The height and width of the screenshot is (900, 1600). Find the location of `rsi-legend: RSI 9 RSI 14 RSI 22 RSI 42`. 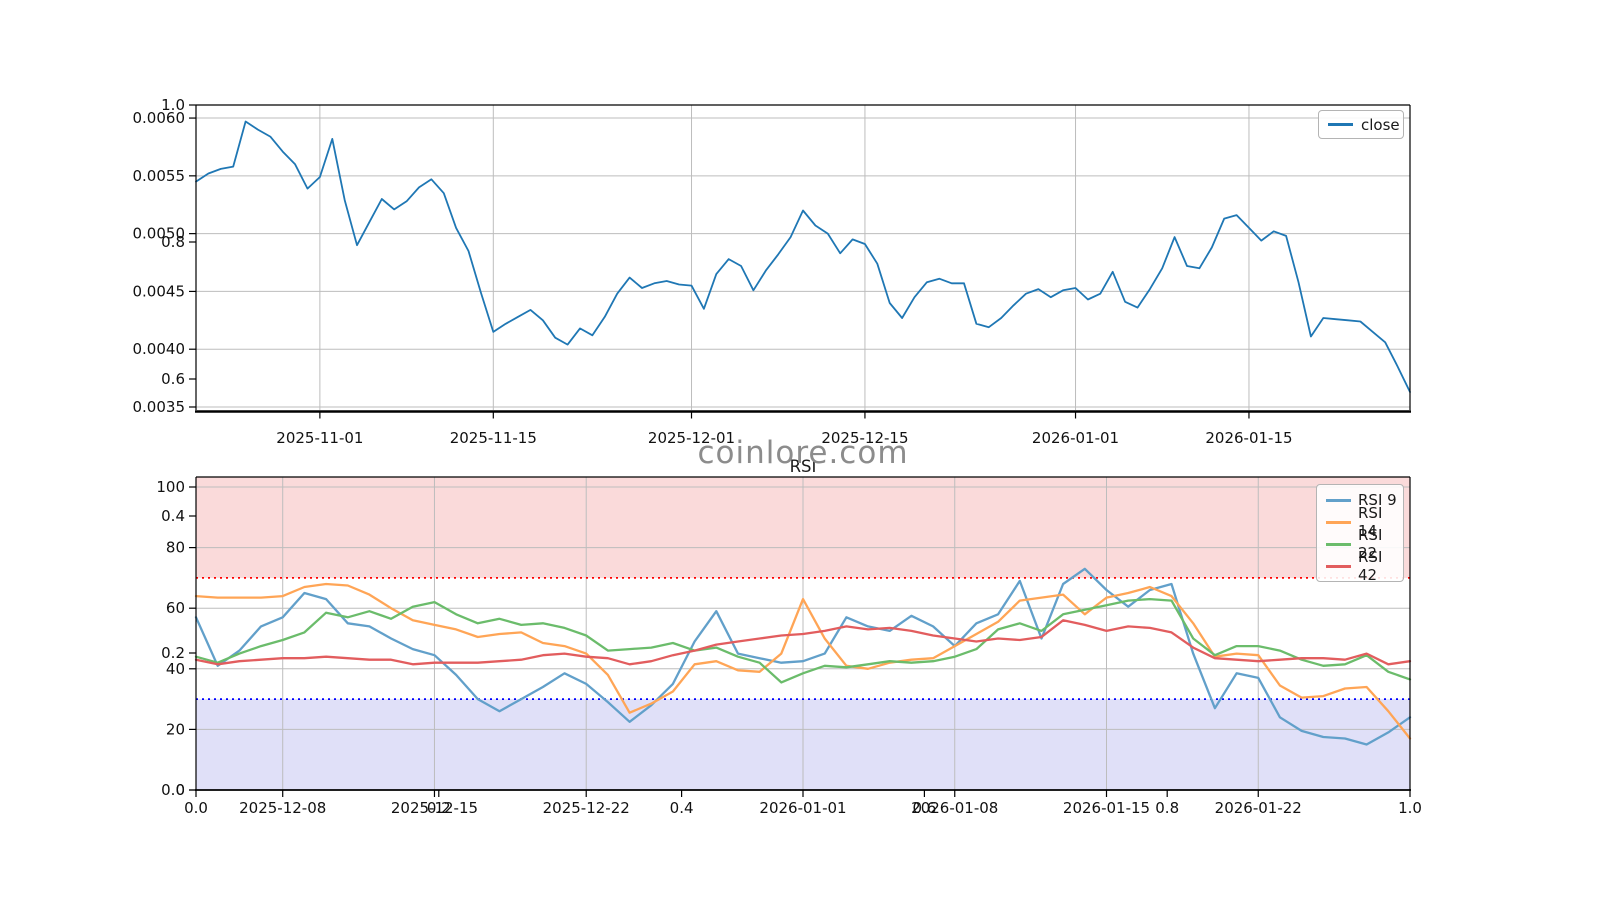

rsi-legend: RSI 9 RSI 14 RSI 22 RSI 42 is located at coordinates (1360, 534).